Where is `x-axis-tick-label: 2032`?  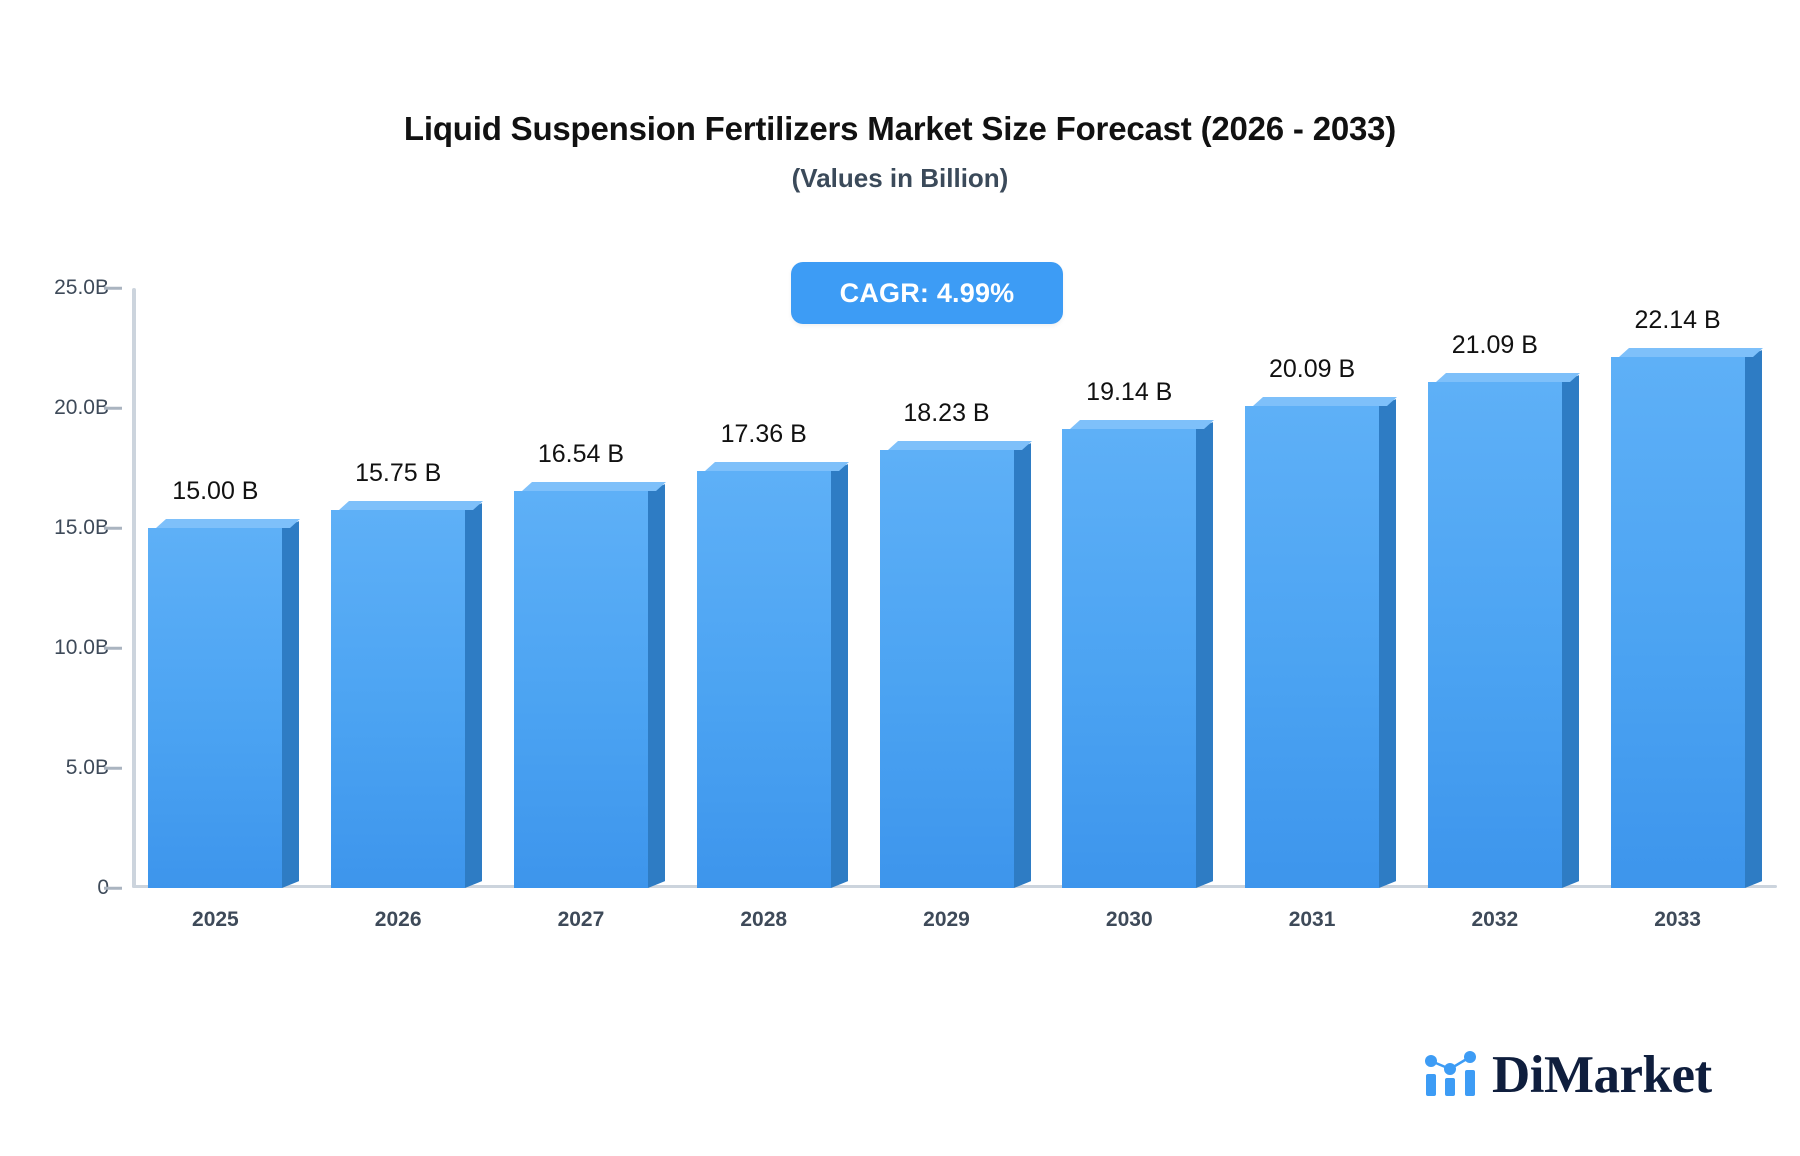 x-axis-tick-label: 2032 is located at coordinates (1495, 919).